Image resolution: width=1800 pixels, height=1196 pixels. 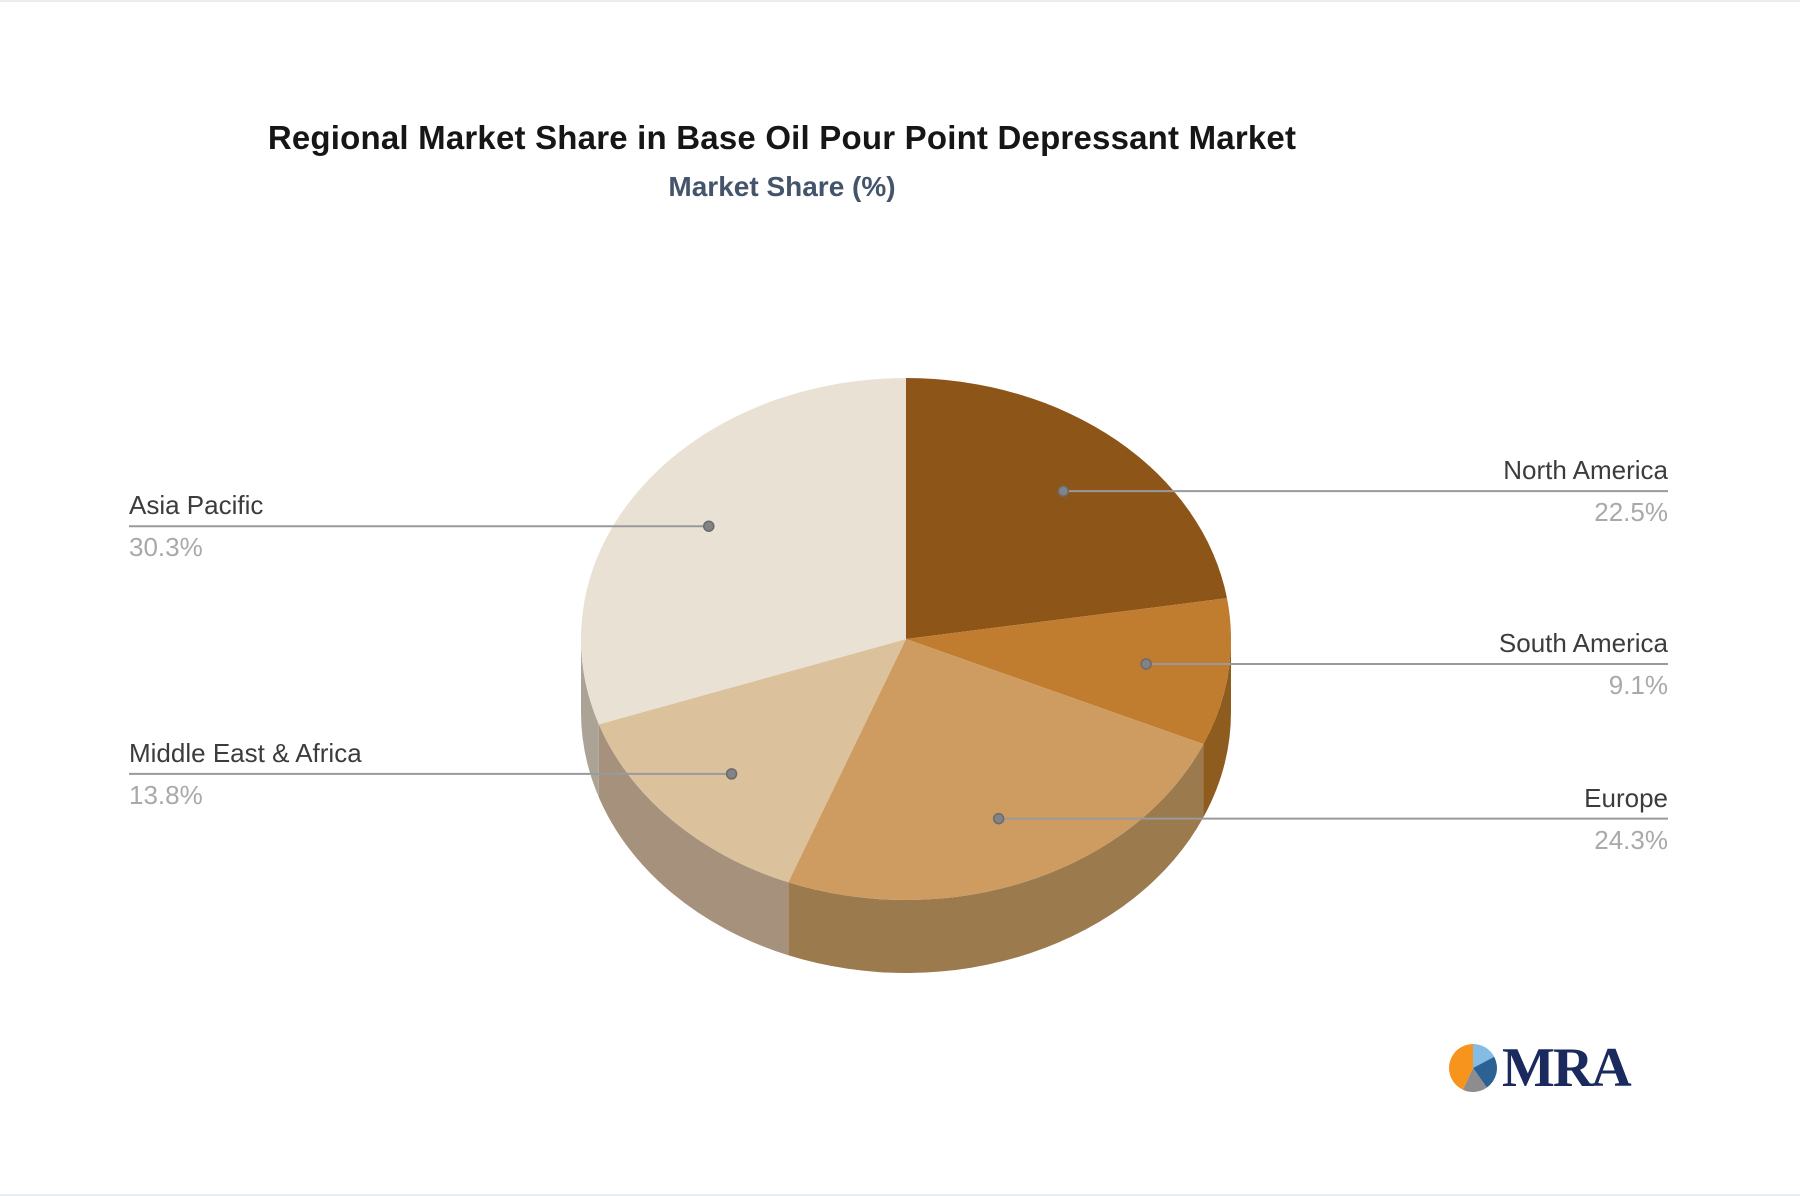 What do you see at coordinates (196, 526) in the screenshot?
I see `callout-asia-pacific: Asia Pacific 30.3%` at bounding box center [196, 526].